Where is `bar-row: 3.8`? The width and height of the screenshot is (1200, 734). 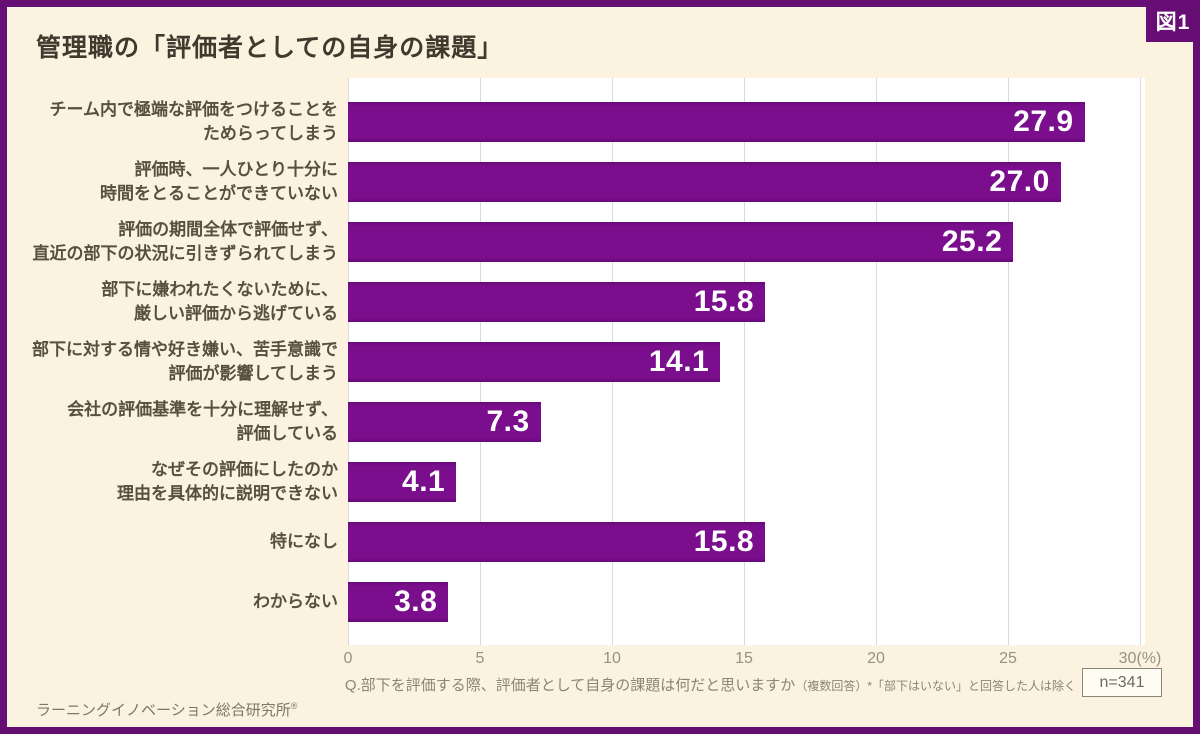 bar-row: 3.8 is located at coordinates (746, 602).